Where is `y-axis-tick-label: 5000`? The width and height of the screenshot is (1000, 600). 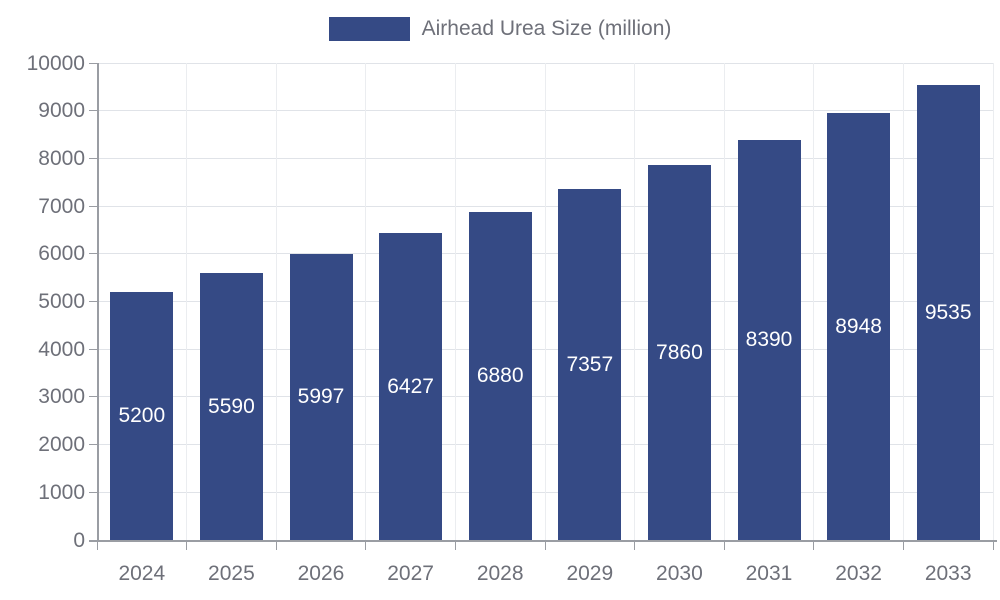
y-axis-tick-label: 5000 is located at coordinates (61, 301).